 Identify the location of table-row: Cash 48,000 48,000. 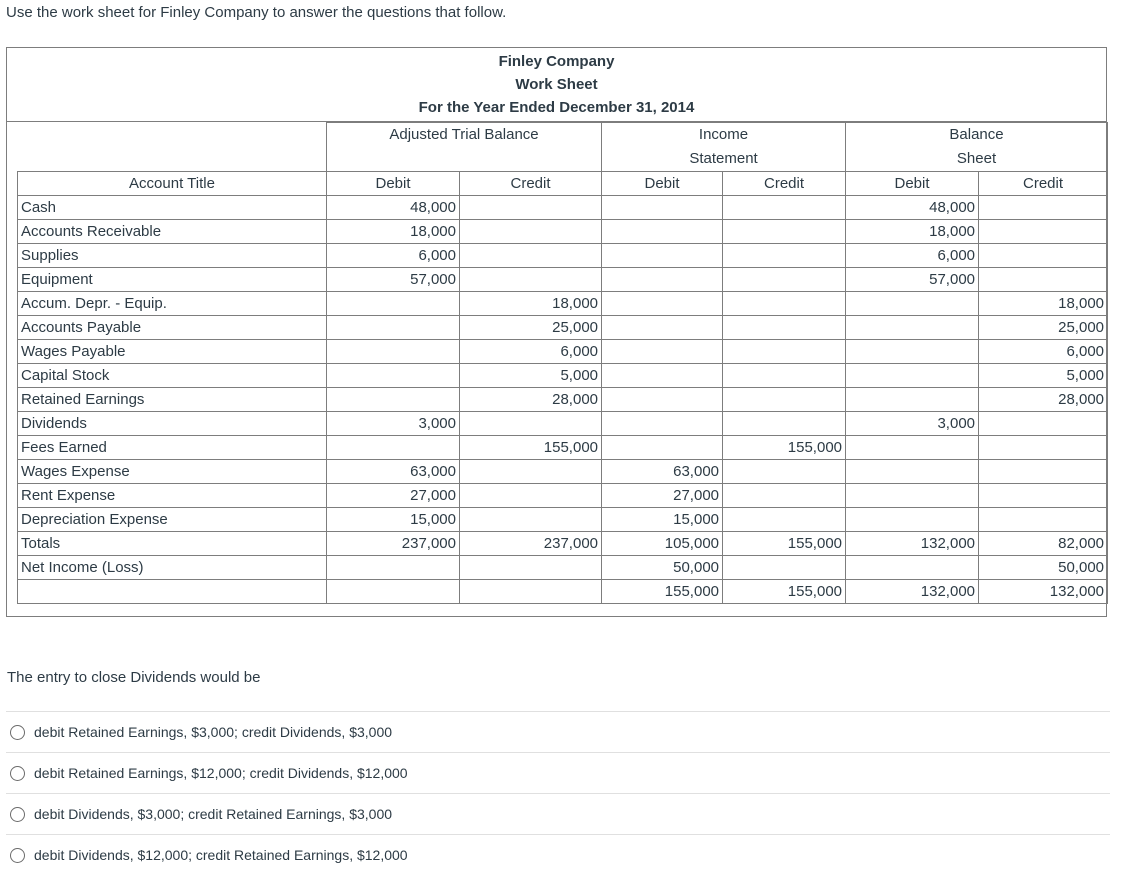
(563, 207).